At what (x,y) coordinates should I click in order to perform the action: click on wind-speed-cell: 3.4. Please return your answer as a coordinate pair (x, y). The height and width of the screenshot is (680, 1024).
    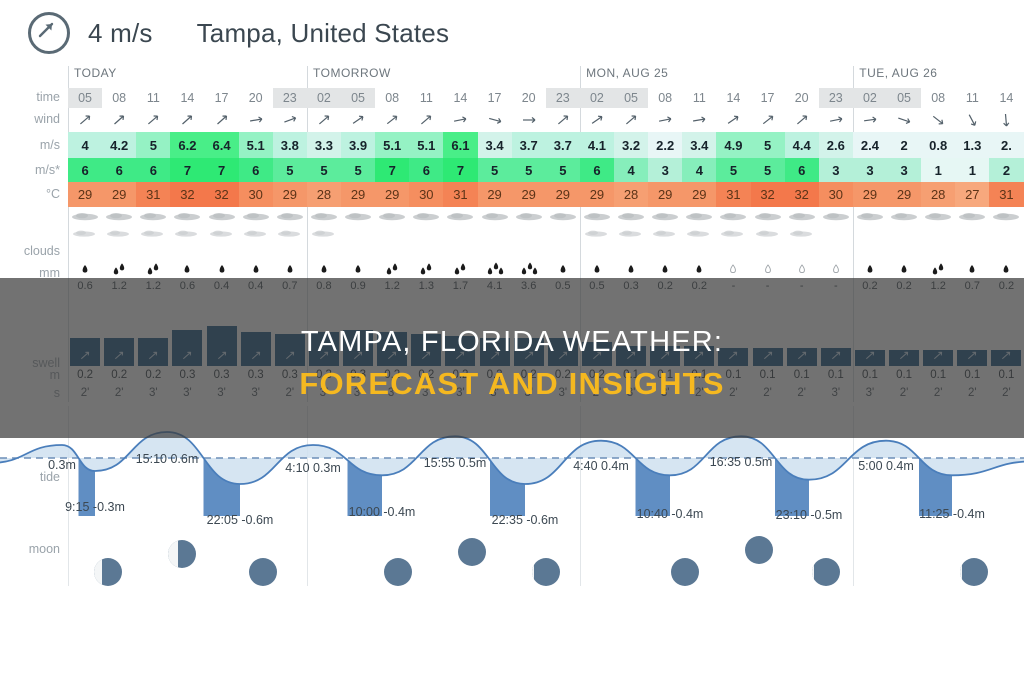
    Looking at the image, I should click on (494, 145).